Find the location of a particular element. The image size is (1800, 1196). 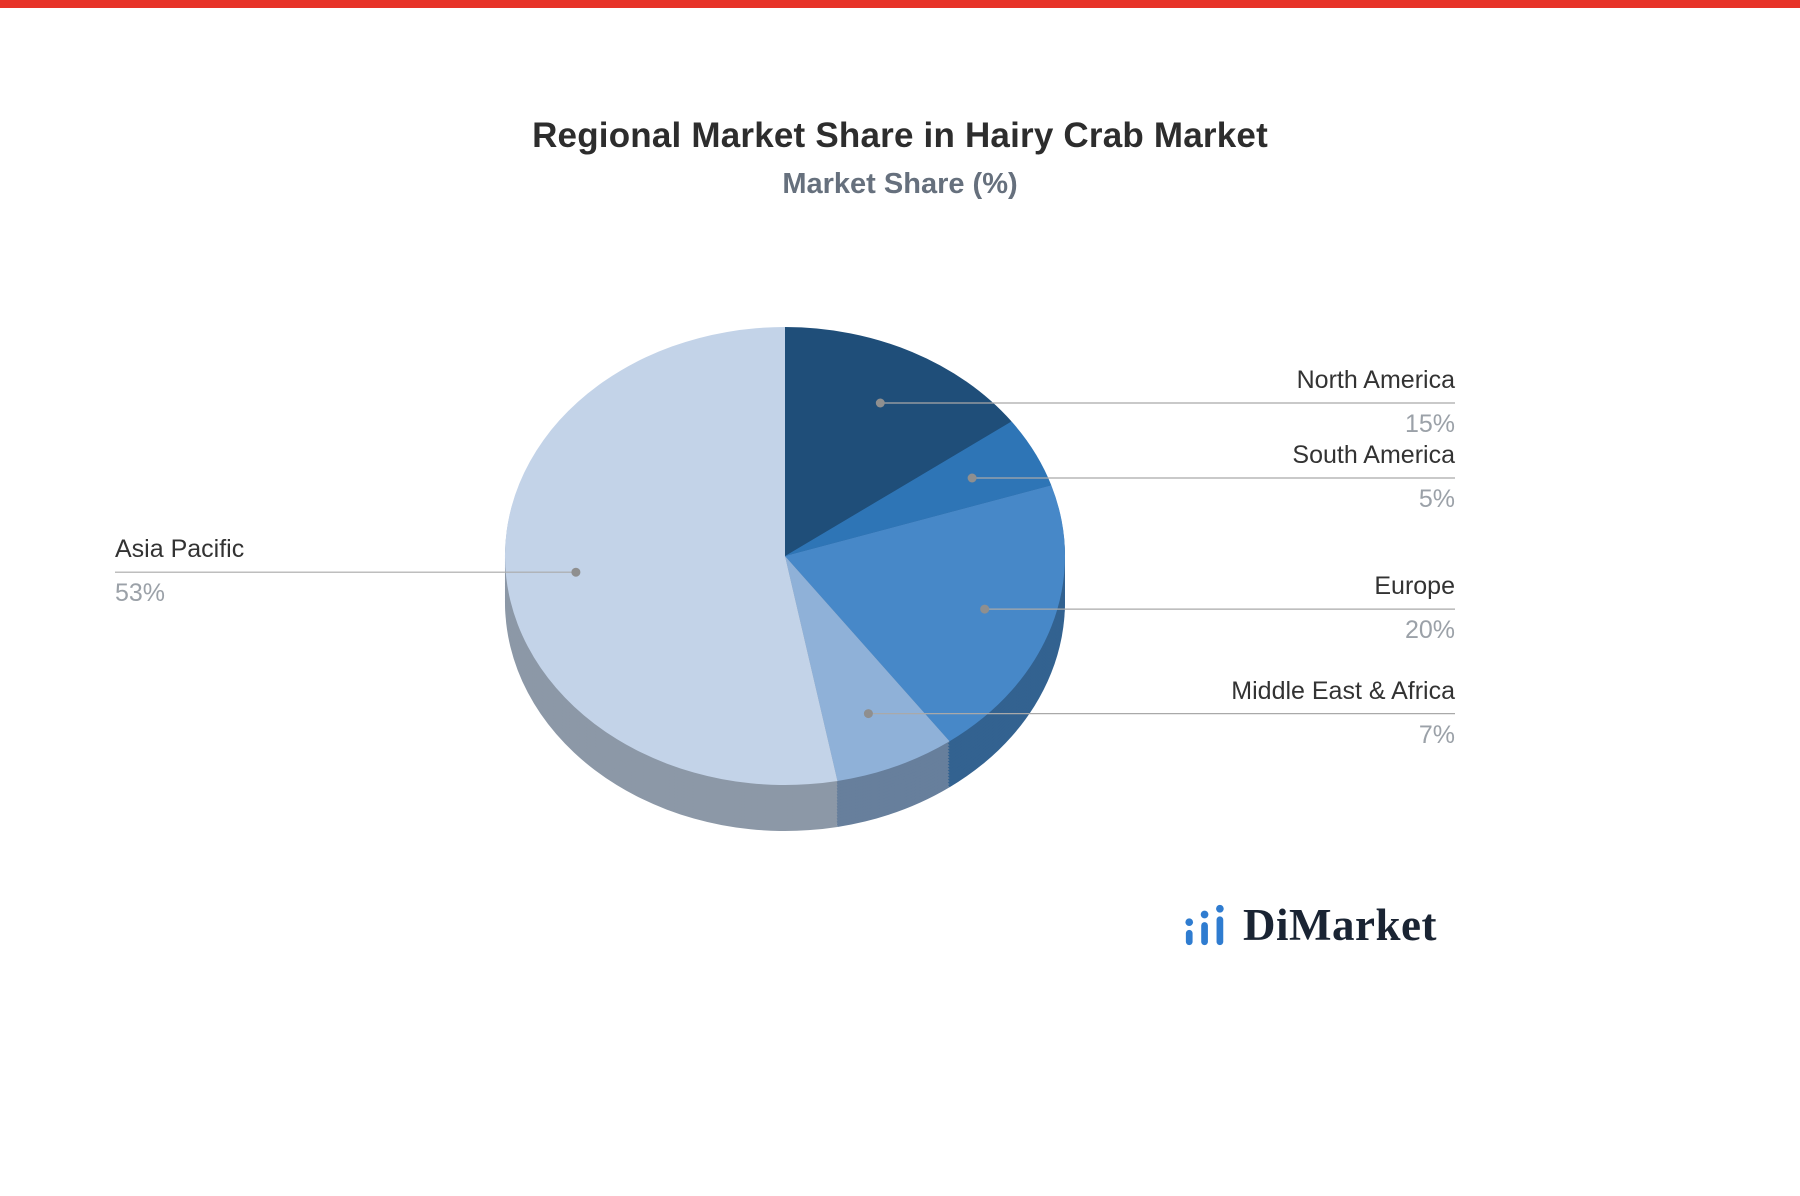

segment-label: Asia Pacific is located at coordinates (180, 549).